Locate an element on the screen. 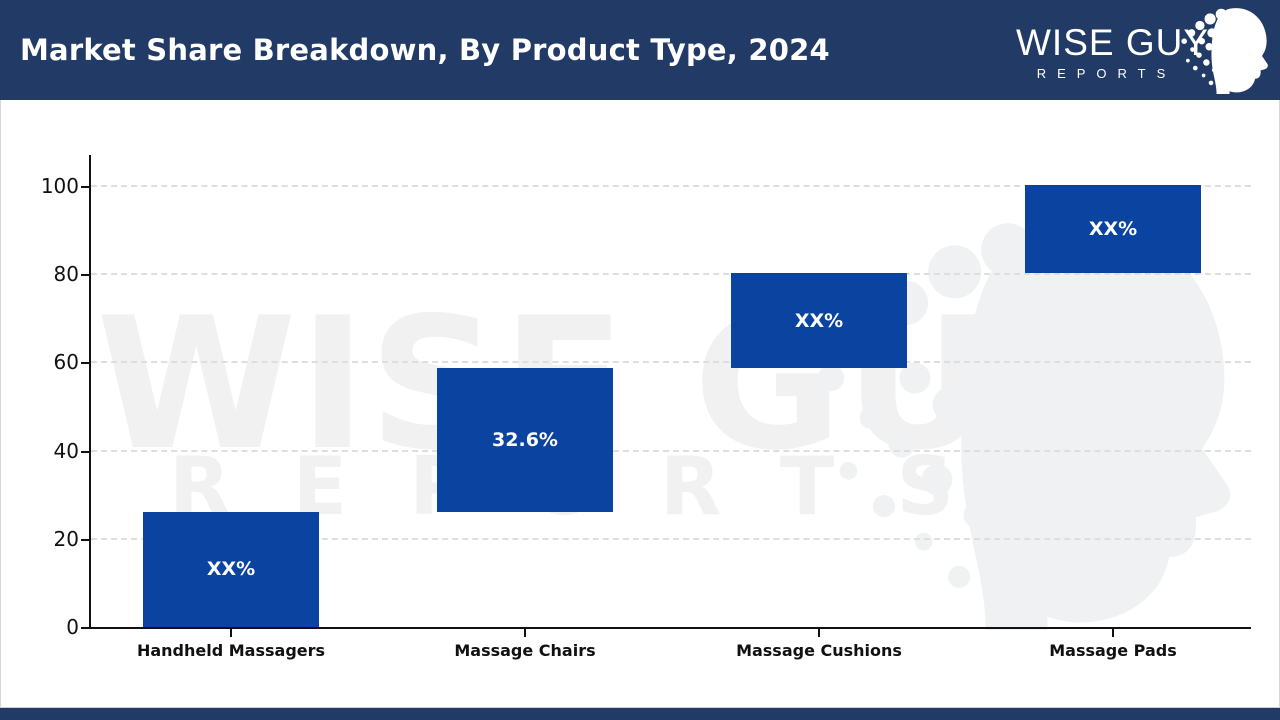 The image size is (1280, 720). bar-0: XX% is located at coordinates (231, 569).